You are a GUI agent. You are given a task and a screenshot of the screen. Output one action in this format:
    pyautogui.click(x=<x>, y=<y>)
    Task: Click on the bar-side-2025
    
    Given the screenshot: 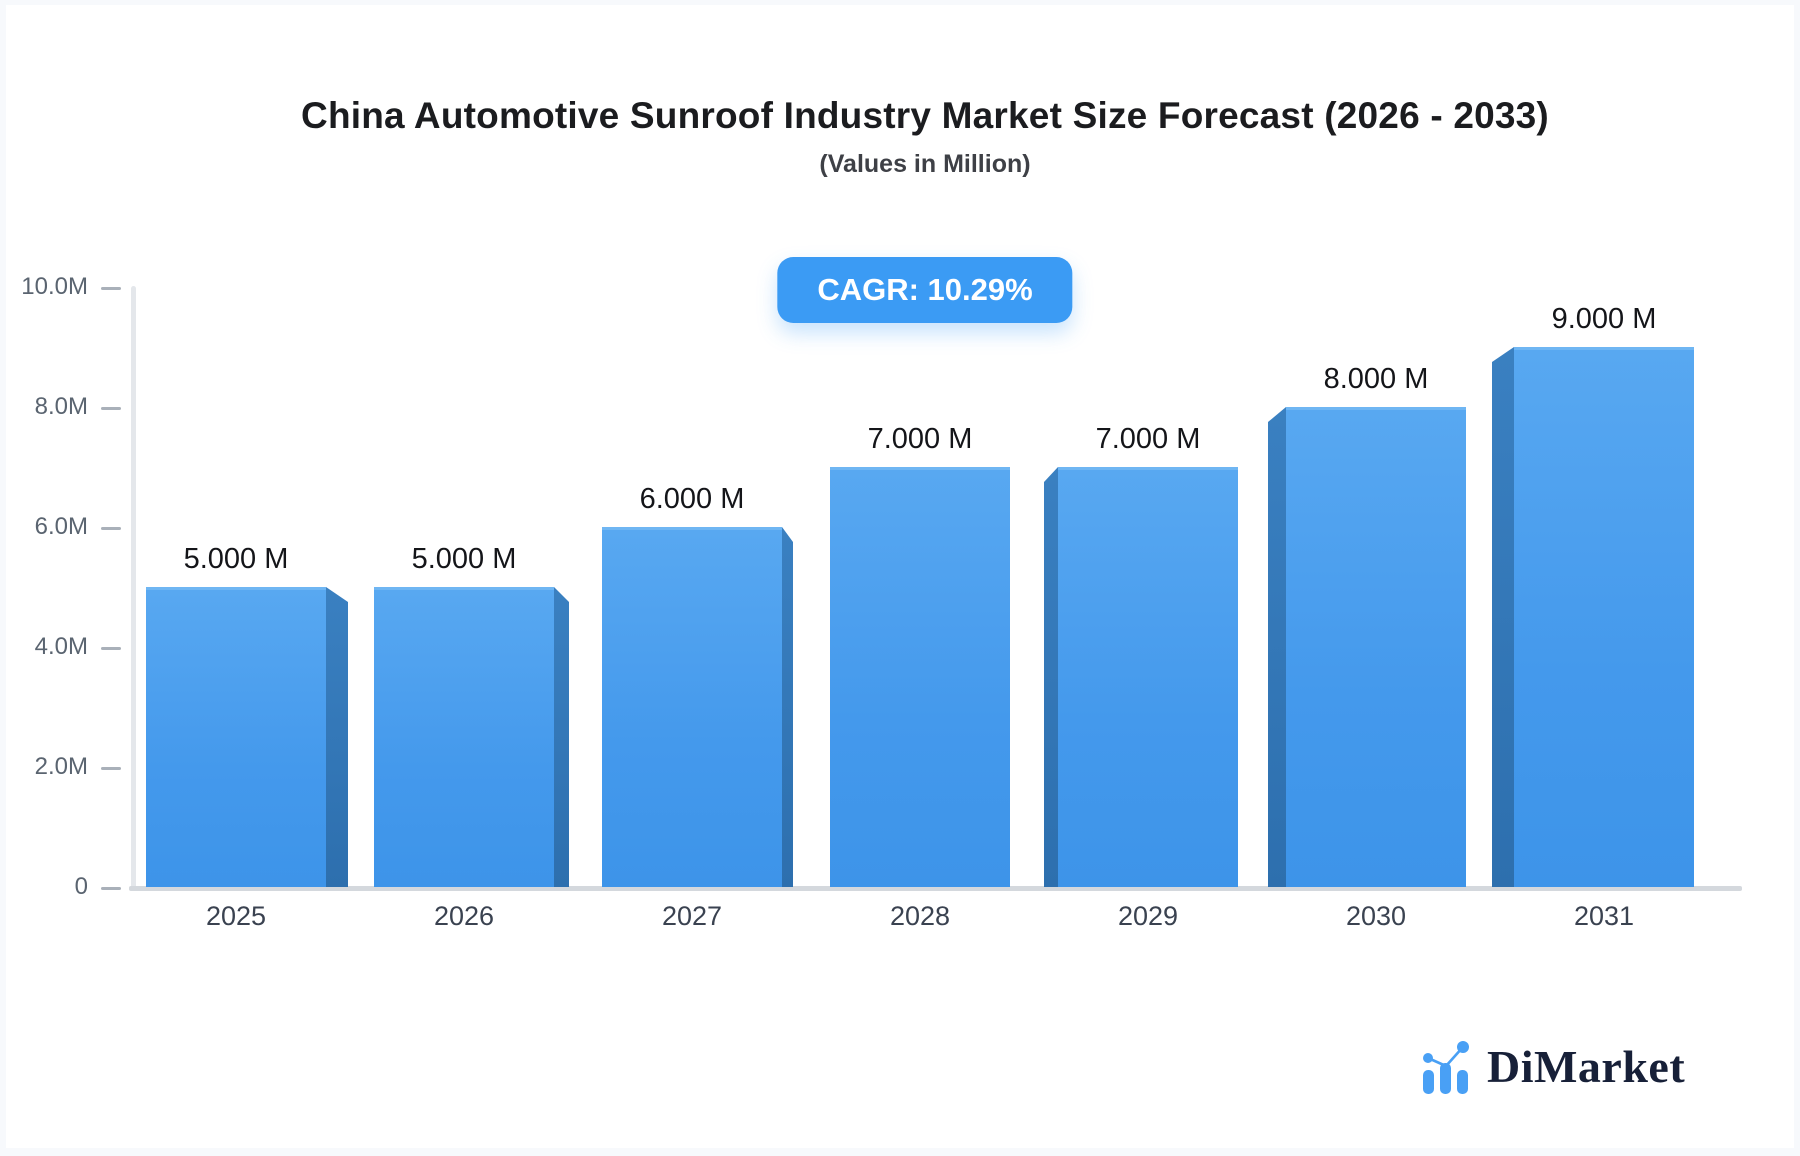 What is the action you would take?
    pyautogui.click(x=337, y=737)
    